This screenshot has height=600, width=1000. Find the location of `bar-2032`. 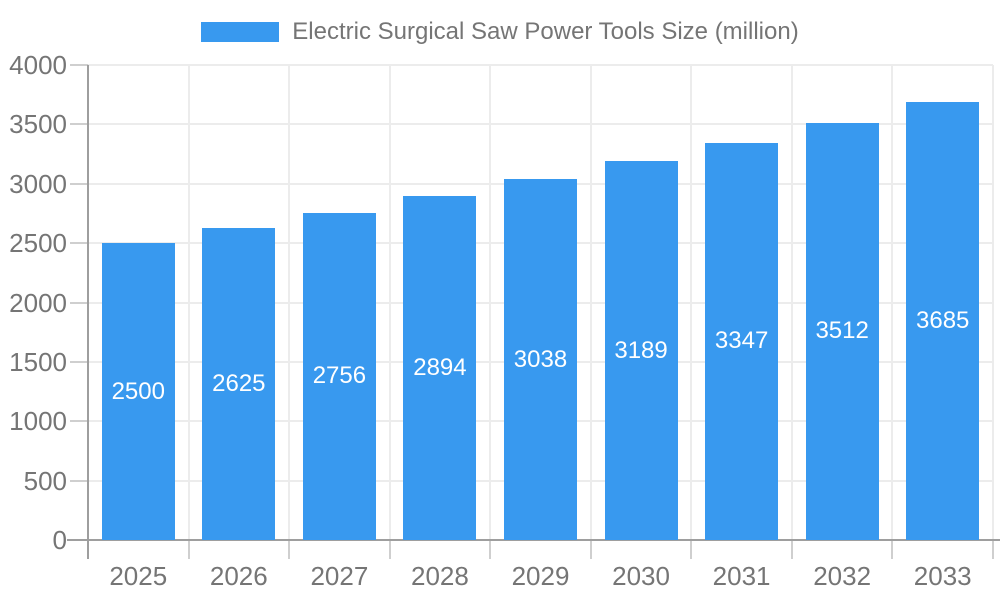

bar-2032 is located at coordinates (842, 331).